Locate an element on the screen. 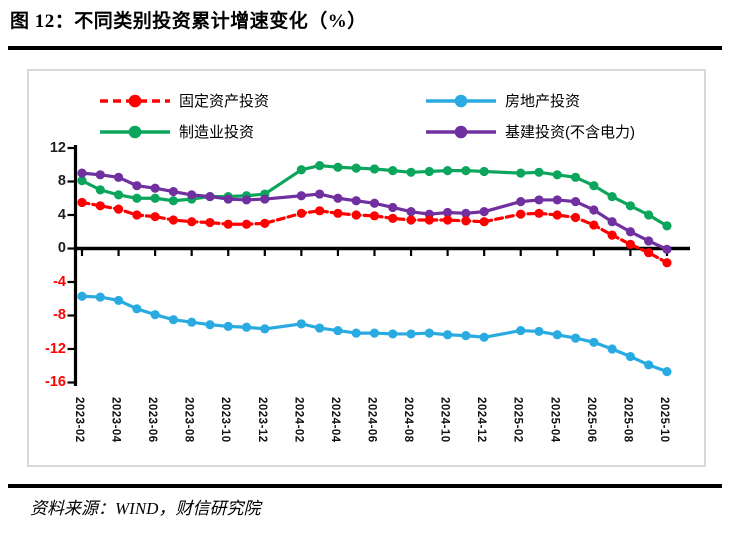 The height and width of the screenshot is (534, 729). legend-item-manufacturing-investment: 制造业投资 is located at coordinates (177, 131).